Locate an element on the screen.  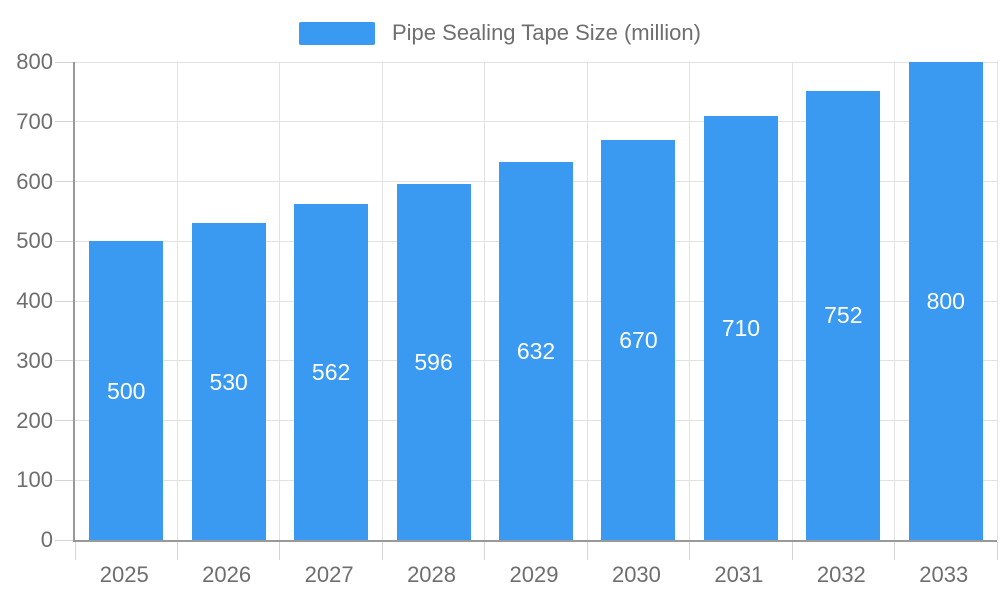
bar-value-label: 710 is located at coordinates (741, 327).